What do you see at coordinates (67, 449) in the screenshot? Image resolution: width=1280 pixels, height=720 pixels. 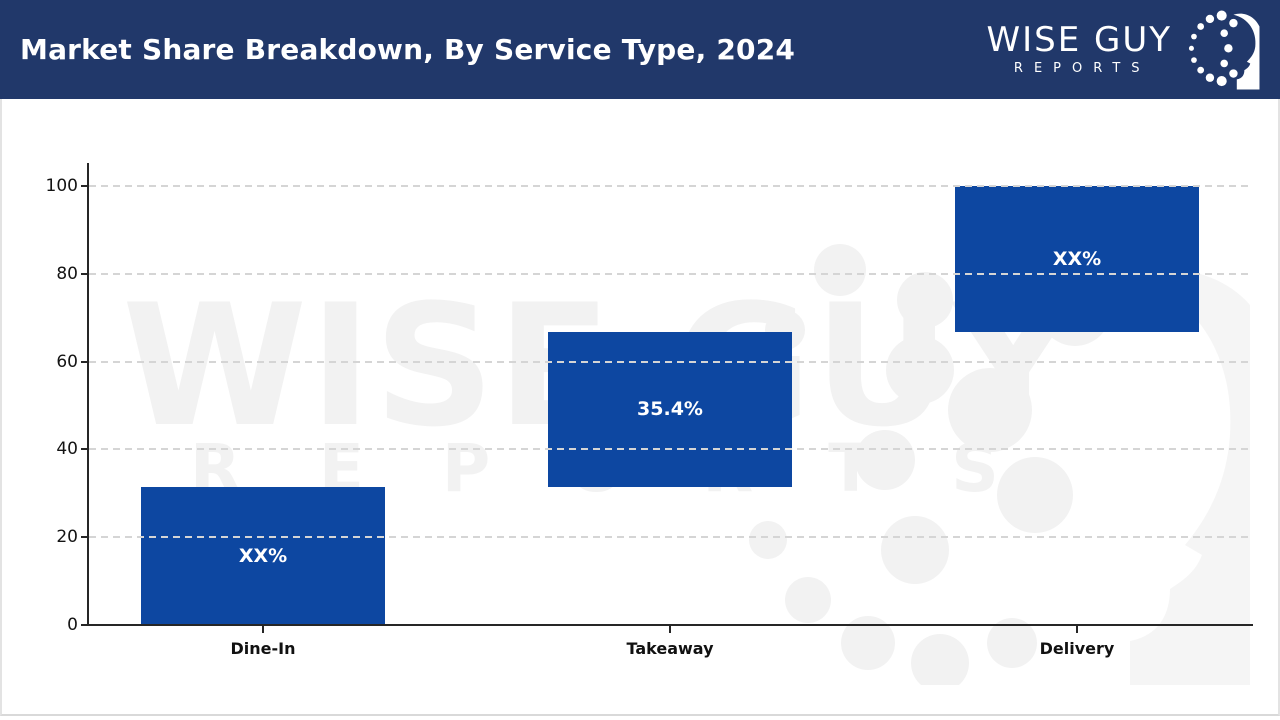 I see `y-tick-label-40: 40` at bounding box center [67, 449].